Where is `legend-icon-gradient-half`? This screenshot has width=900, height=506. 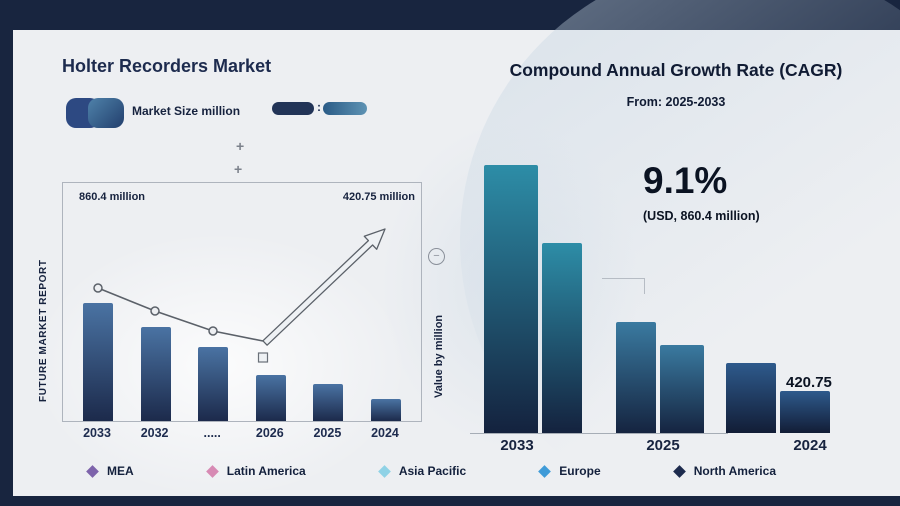 legend-icon-gradient-half is located at coordinates (106, 113).